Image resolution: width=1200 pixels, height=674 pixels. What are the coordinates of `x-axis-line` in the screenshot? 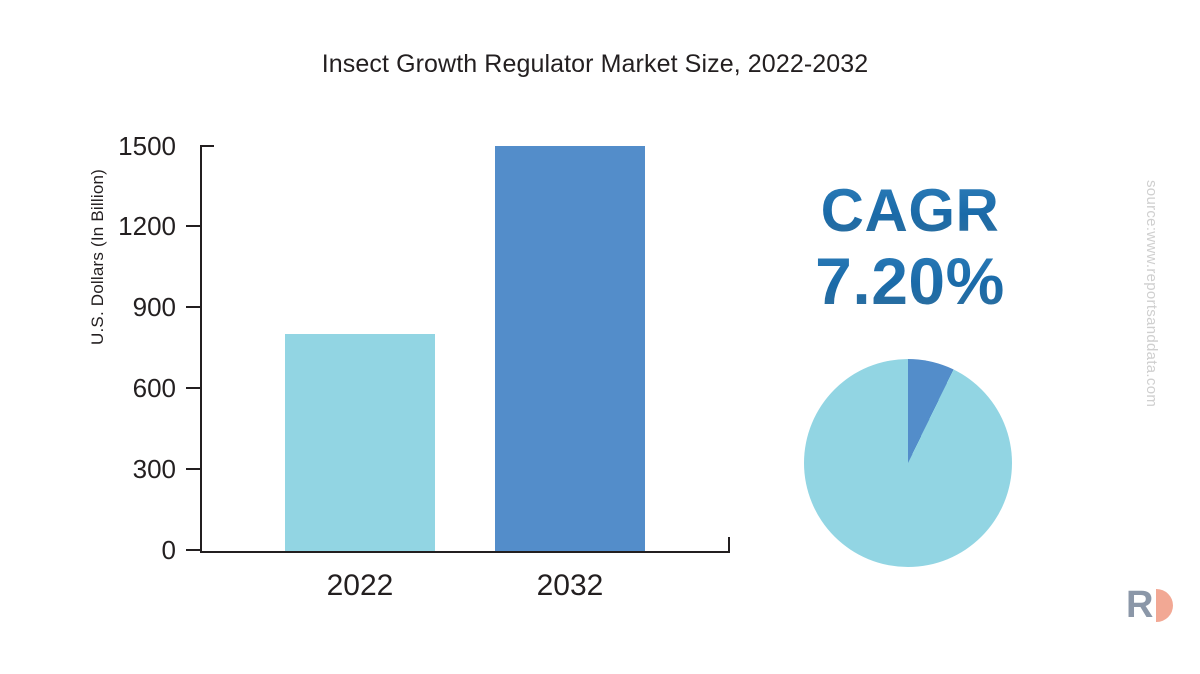 It's located at (465, 552).